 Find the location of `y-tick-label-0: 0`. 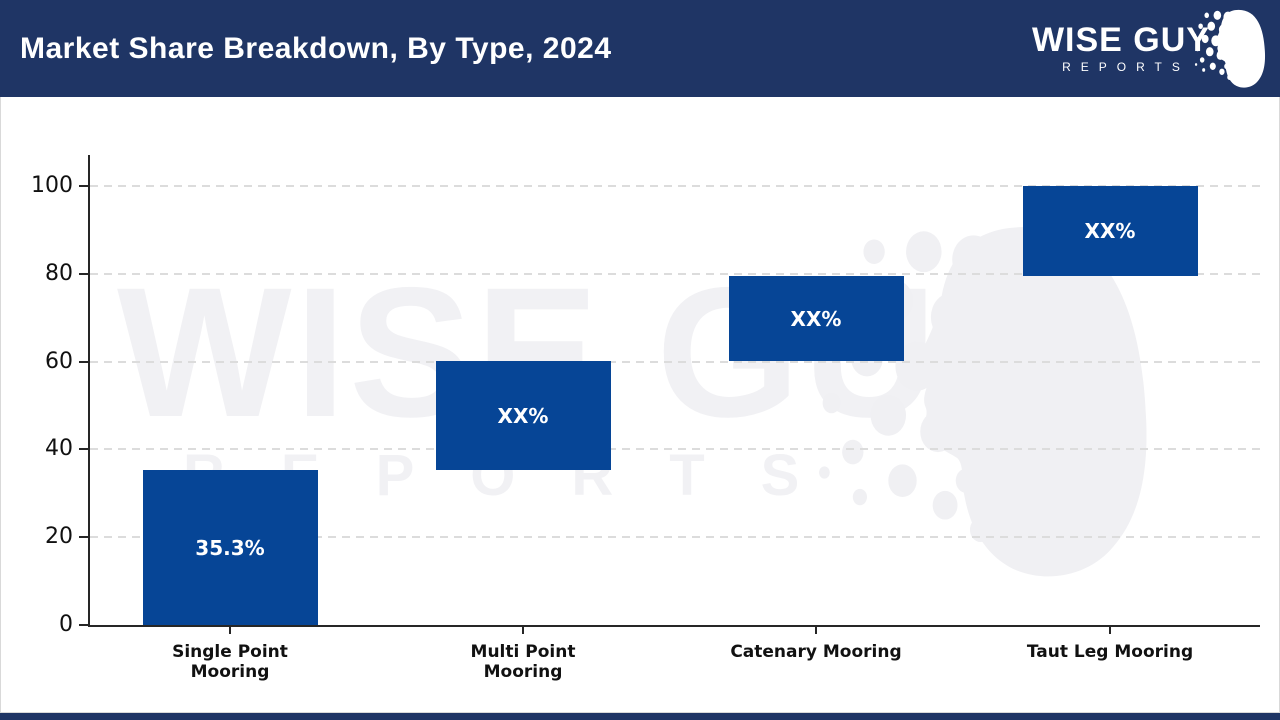

y-tick-label-0: 0 is located at coordinates (66, 624).